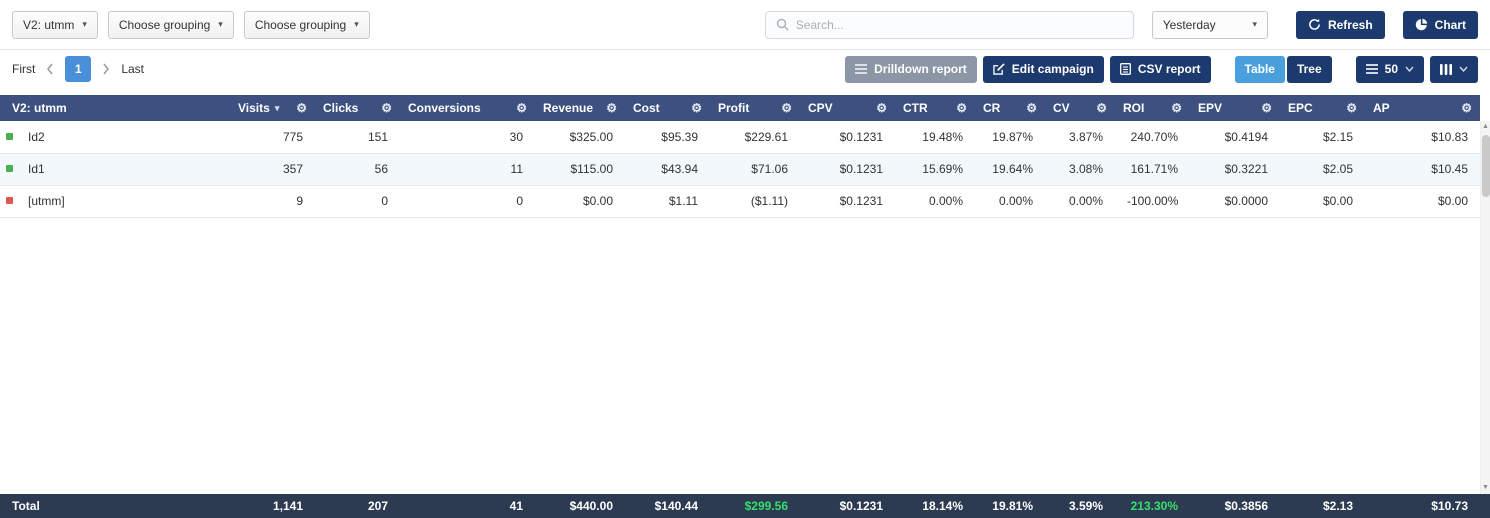 The image size is (1490, 518). Describe the element at coordinates (306, 24) in the screenshot. I see `grouping-select-2: Choose grouping ▾` at that location.